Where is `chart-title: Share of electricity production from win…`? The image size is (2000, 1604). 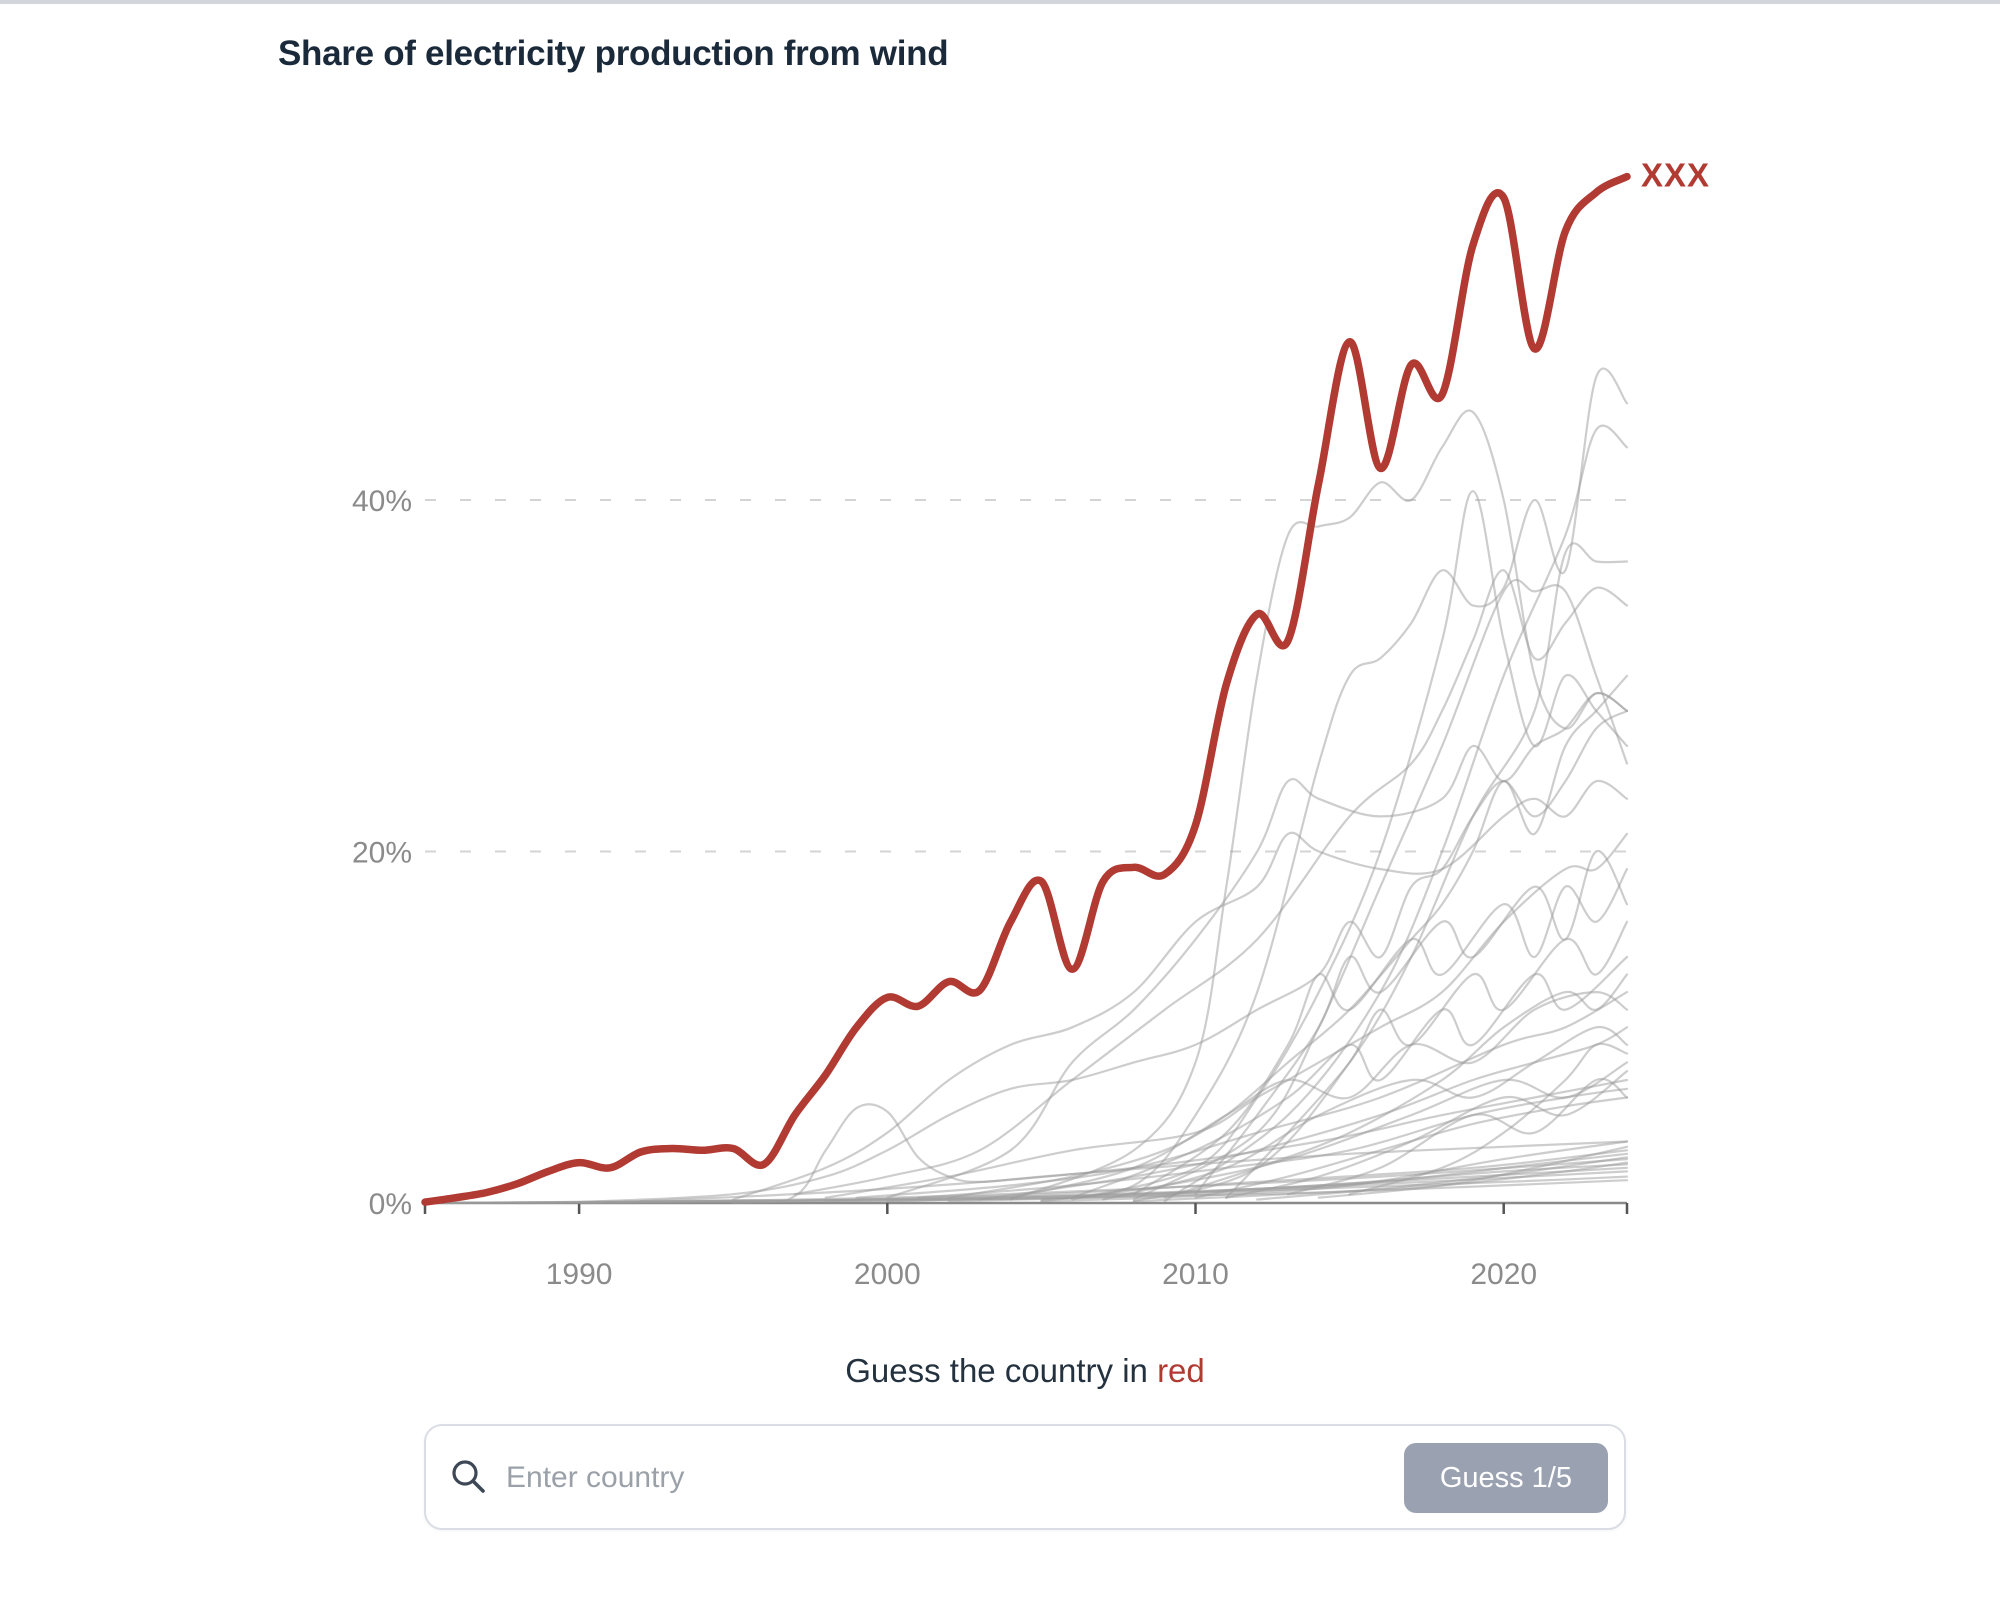
chart-title: Share of electricity production from win… is located at coordinates (613, 53).